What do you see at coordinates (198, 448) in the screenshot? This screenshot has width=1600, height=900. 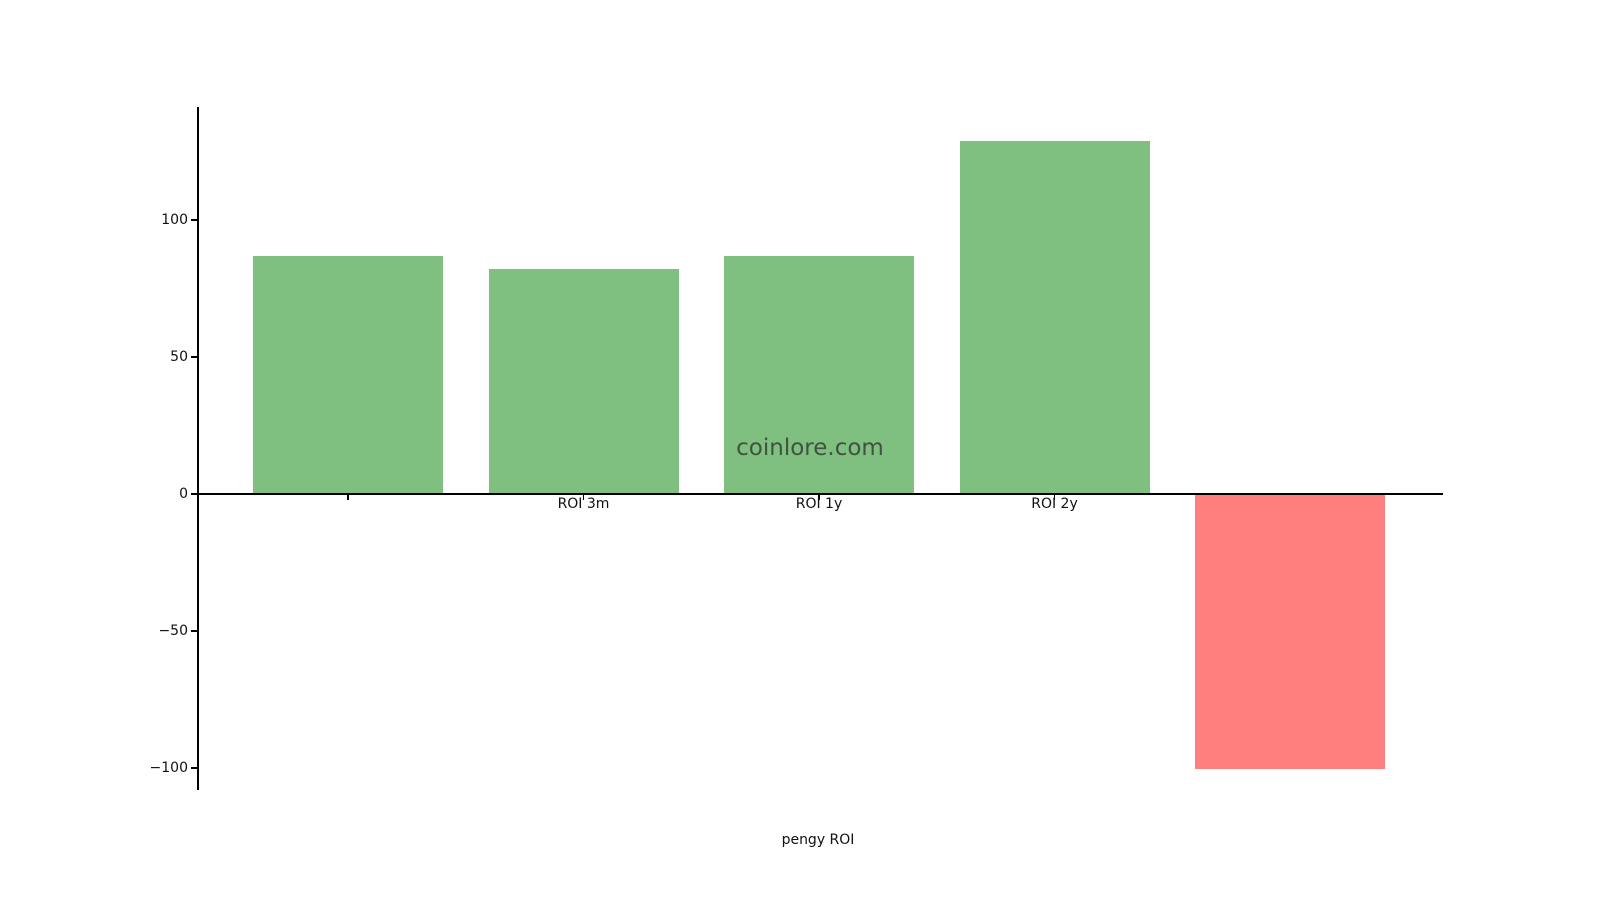 I see `y-axis-spine` at bounding box center [198, 448].